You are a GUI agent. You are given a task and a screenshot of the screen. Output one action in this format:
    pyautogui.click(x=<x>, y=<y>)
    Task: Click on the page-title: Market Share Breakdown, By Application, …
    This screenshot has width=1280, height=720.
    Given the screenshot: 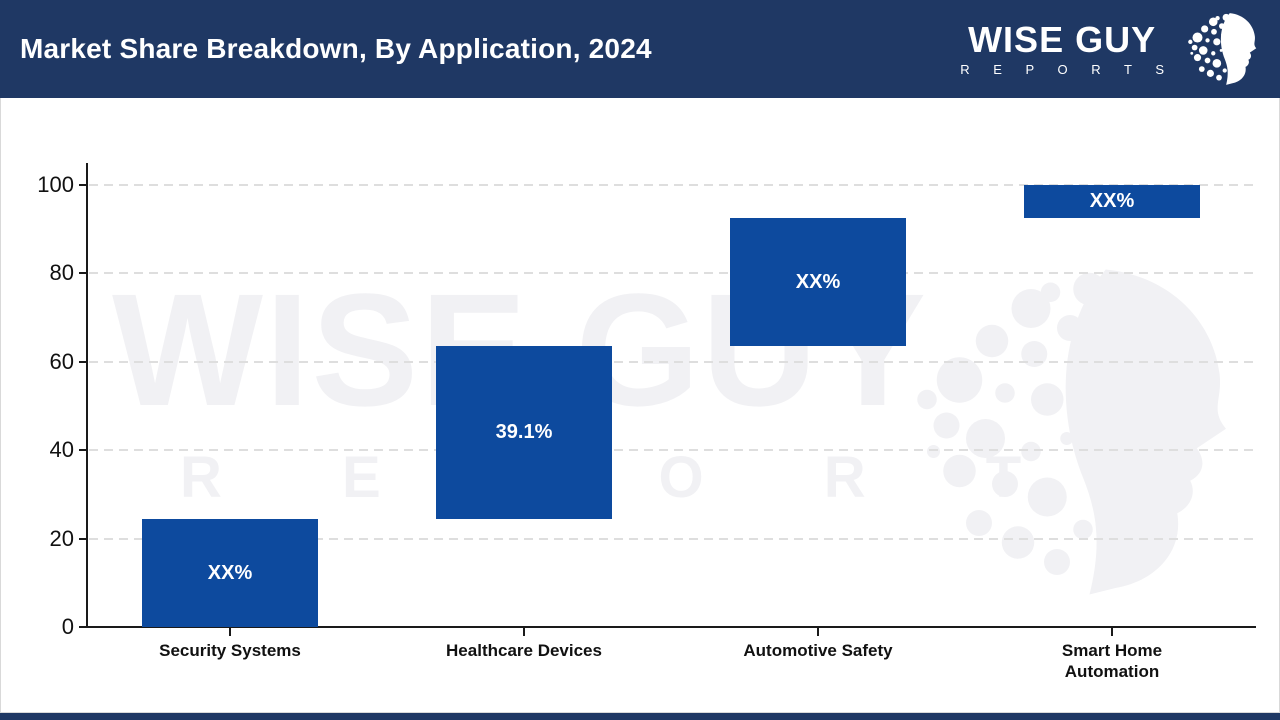 What is the action you would take?
    pyautogui.click(x=336, y=48)
    